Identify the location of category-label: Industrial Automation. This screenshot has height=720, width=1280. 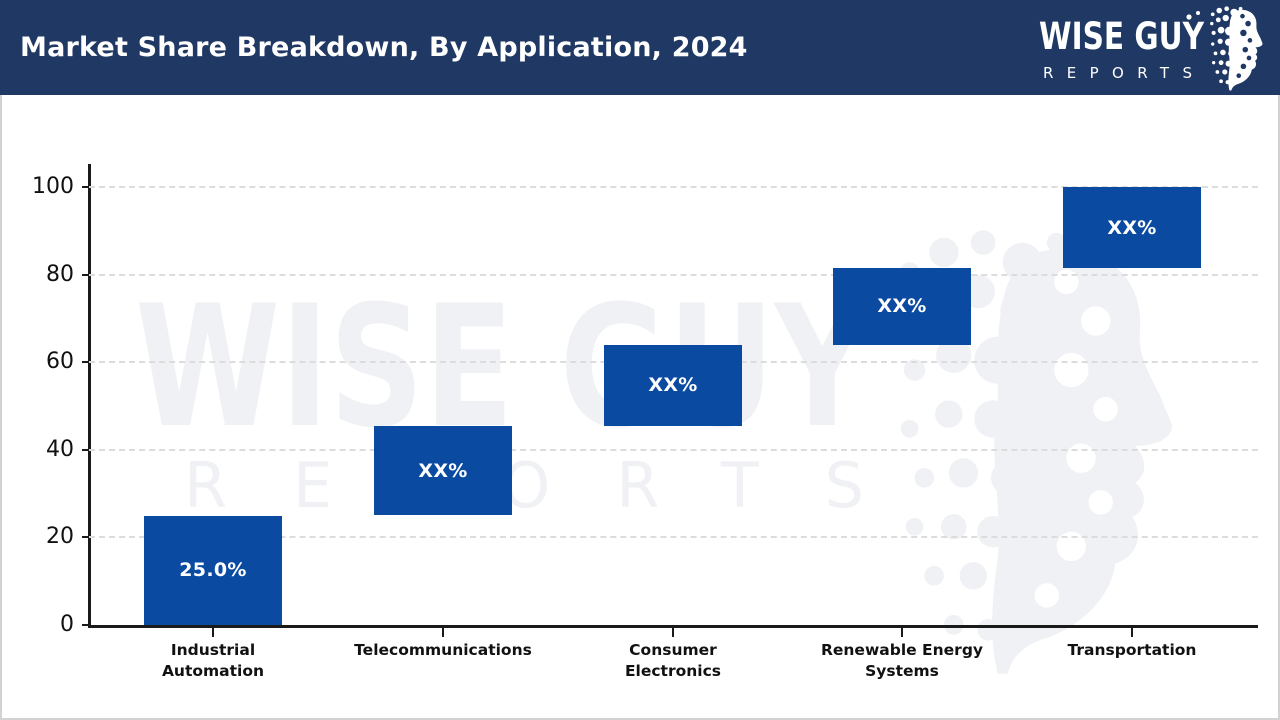
(213, 660).